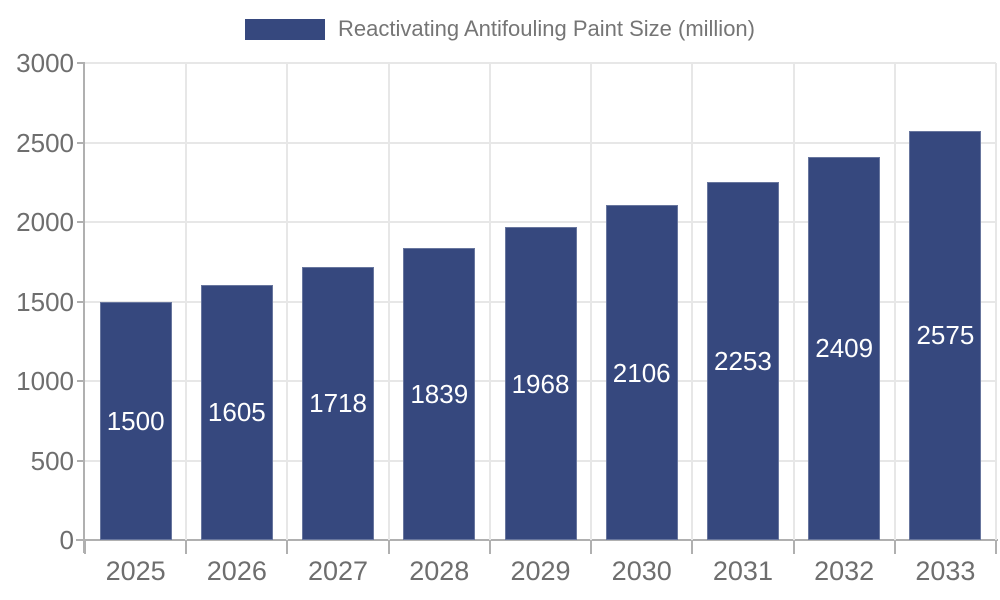  Describe the element at coordinates (66, 540) in the screenshot. I see `y-axis-tick-label: 0` at that location.